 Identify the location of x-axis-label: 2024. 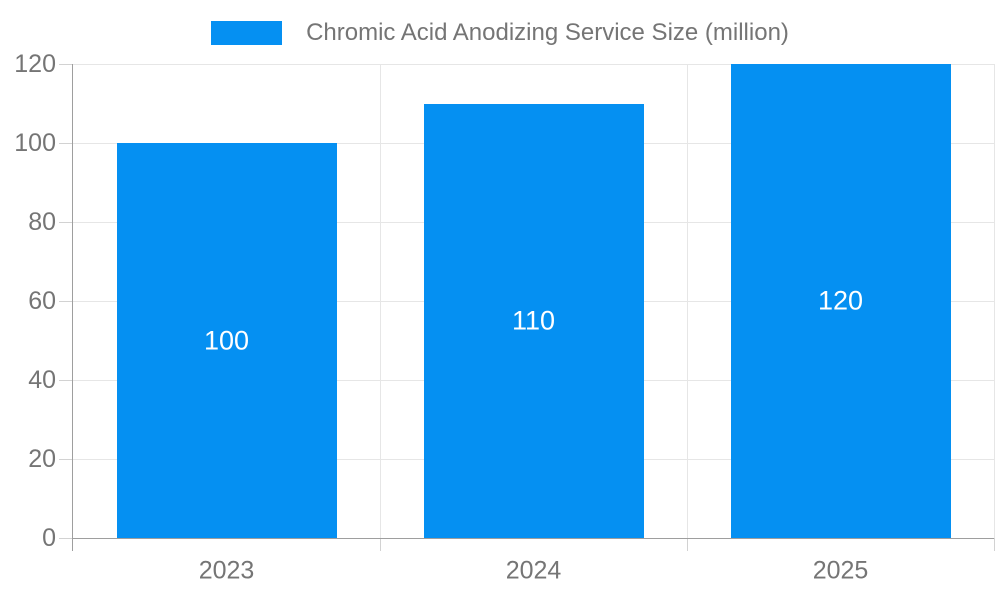
(533, 570).